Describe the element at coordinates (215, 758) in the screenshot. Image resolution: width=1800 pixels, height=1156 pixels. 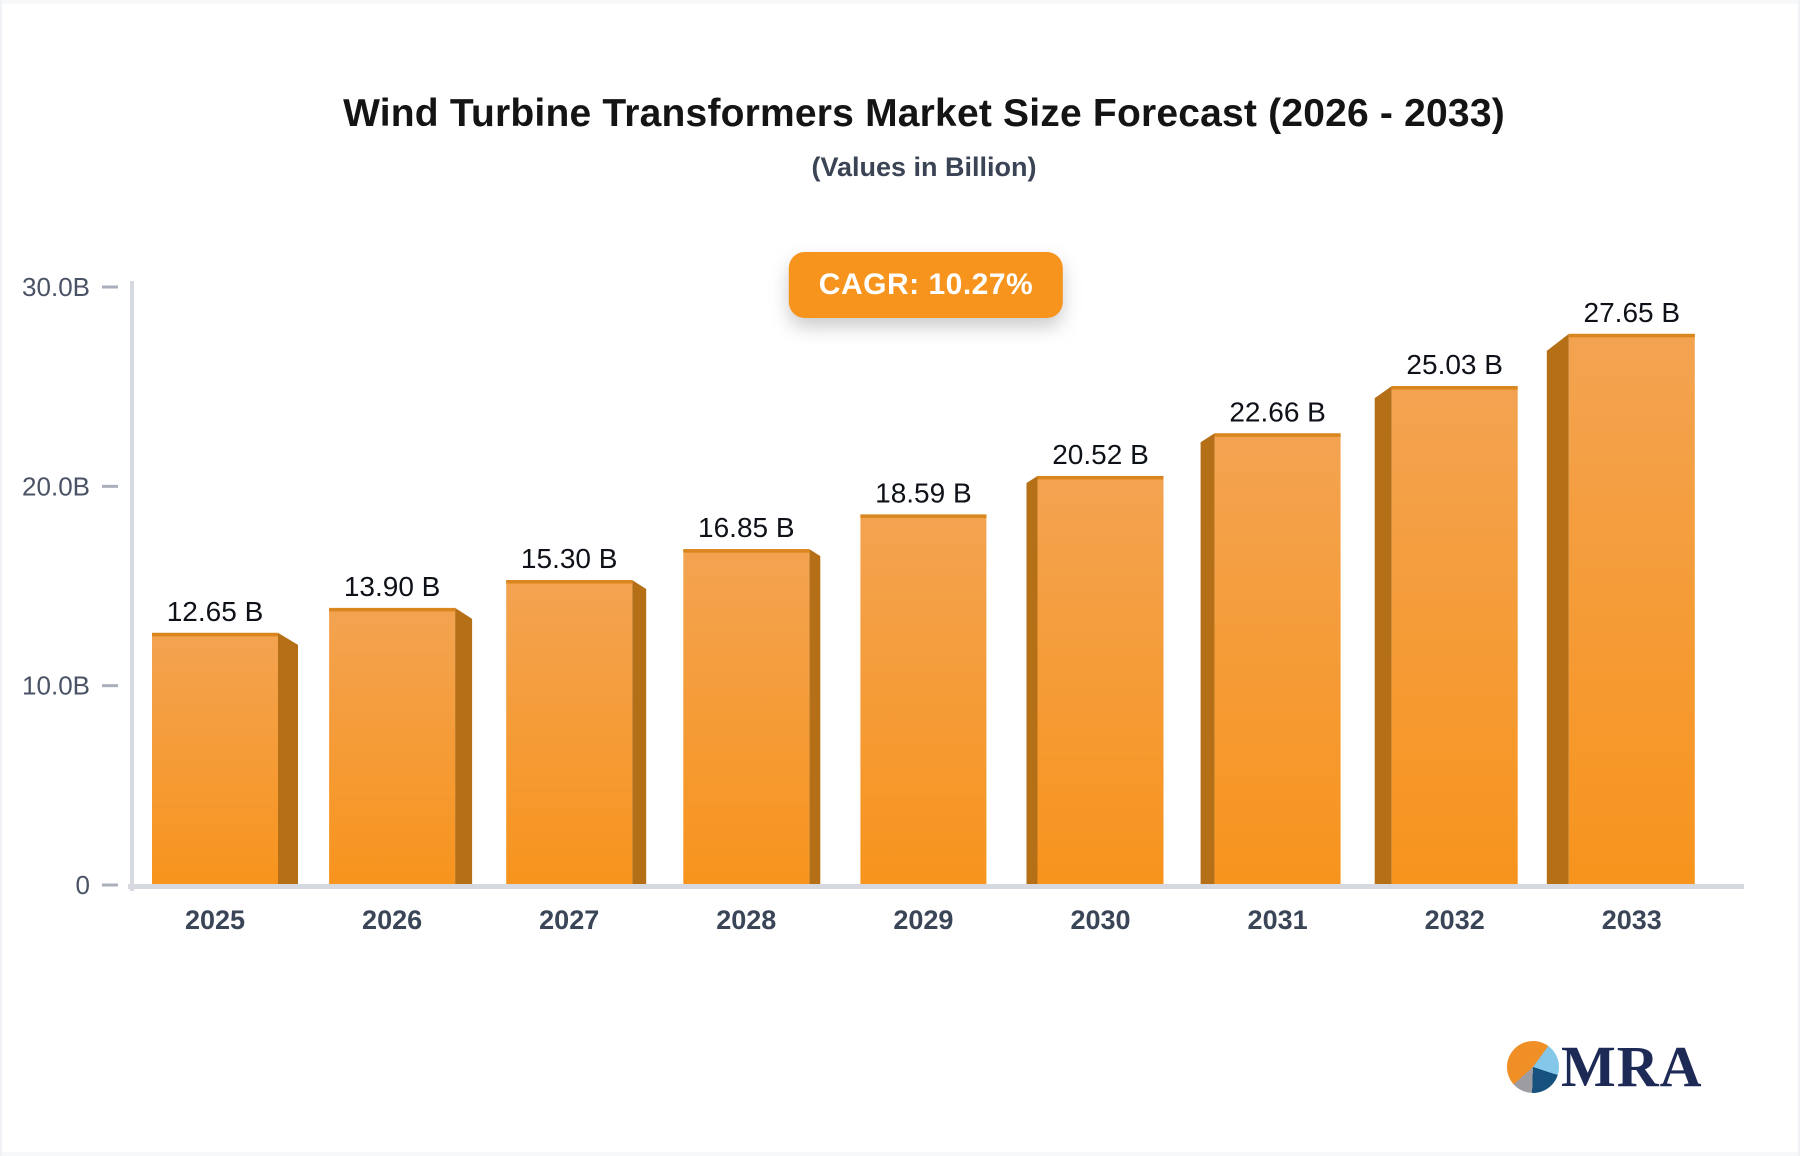
I see `bar-2025` at that location.